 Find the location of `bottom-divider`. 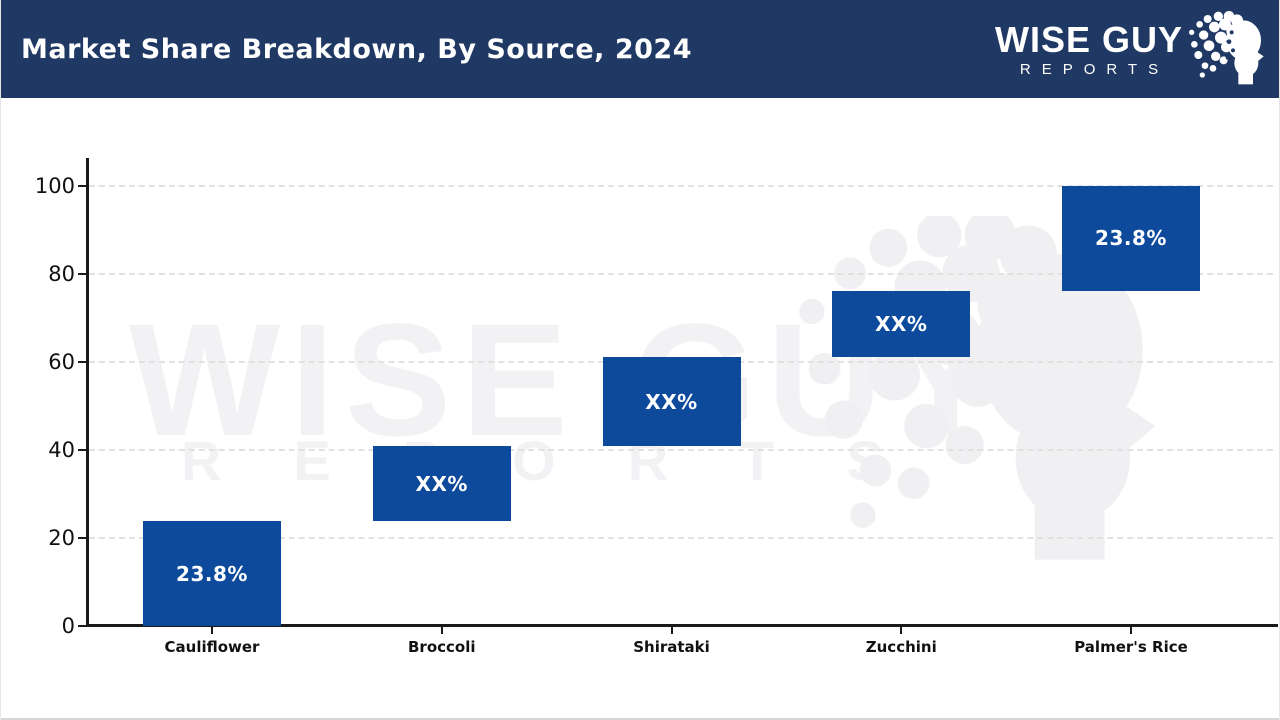

bottom-divider is located at coordinates (640, 719).